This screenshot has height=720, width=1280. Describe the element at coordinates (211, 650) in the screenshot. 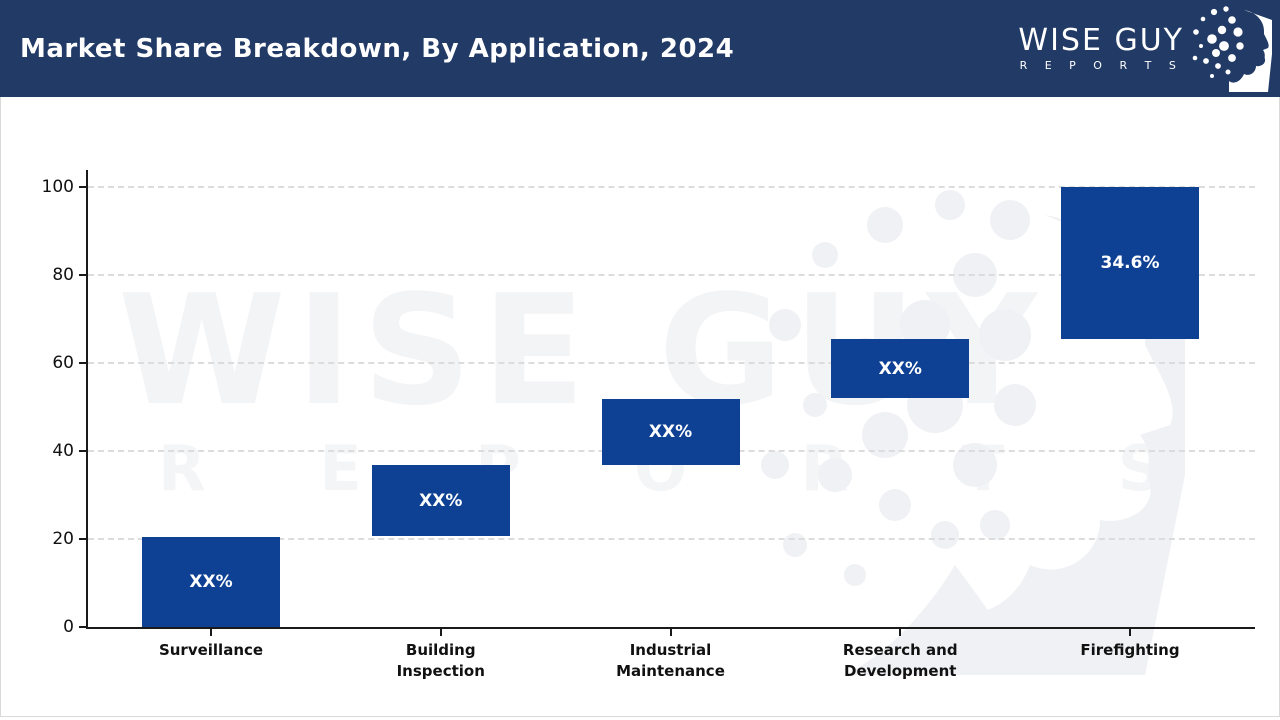

I see `category-label-surveillance: Surveillance` at that location.